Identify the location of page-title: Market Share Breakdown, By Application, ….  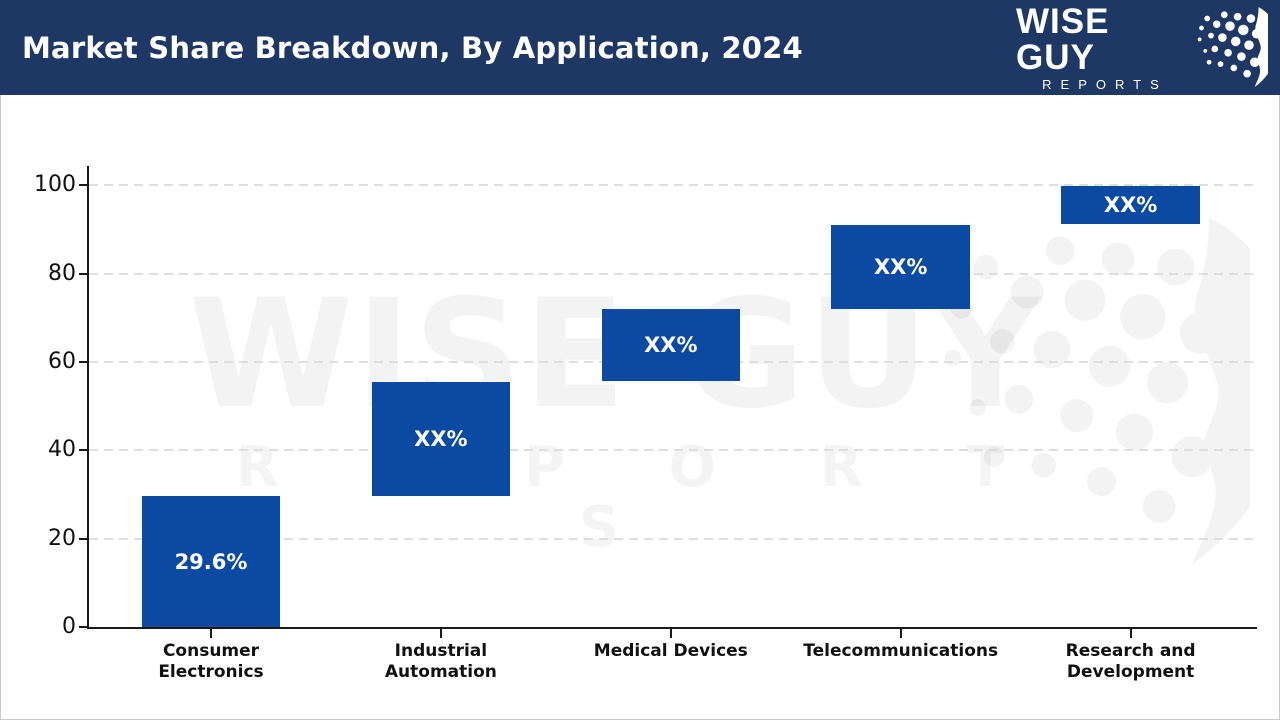
(412, 47).